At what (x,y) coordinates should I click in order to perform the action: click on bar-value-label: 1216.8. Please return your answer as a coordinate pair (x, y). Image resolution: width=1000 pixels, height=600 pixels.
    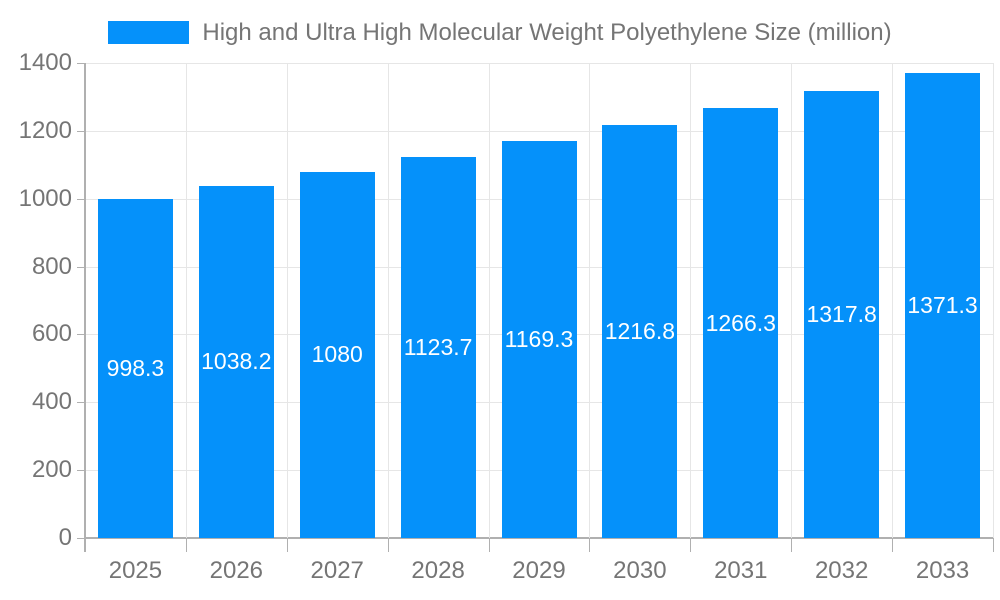
    Looking at the image, I should click on (640, 331).